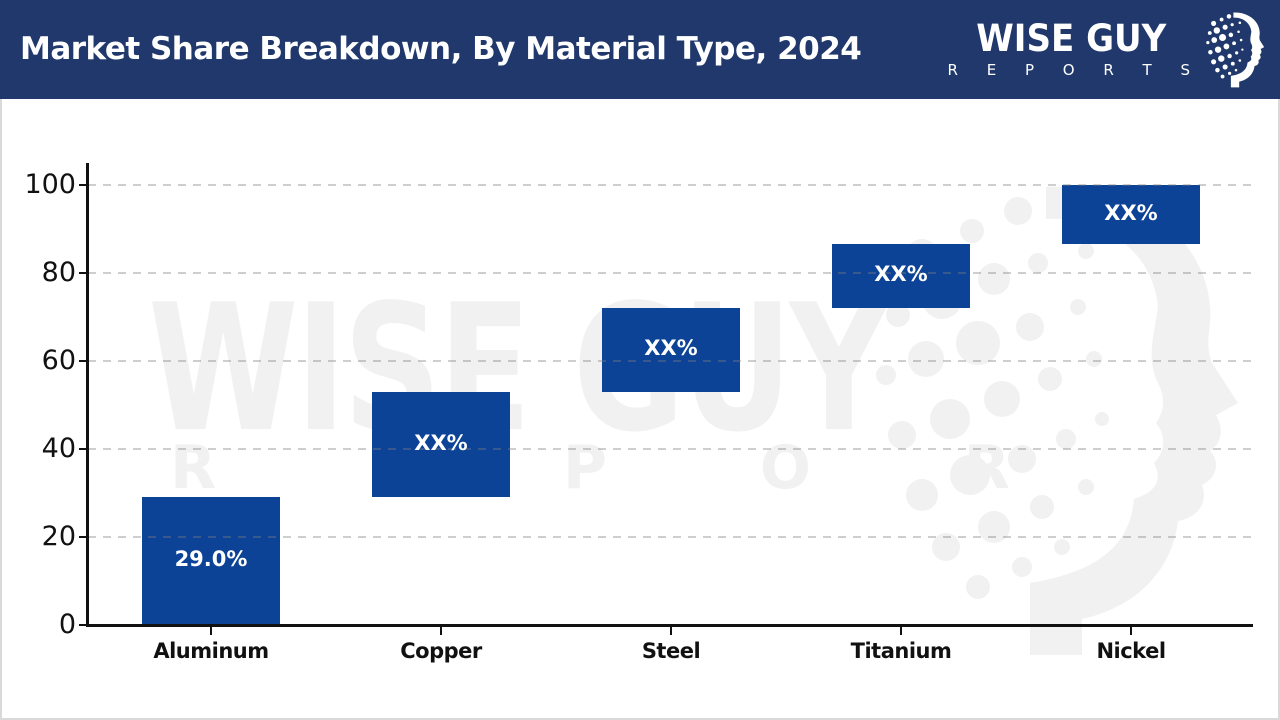  Describe the element at coordinates (211, 651) in the screenshot. I see `x-axis-category-label: Aluminum` at that location.